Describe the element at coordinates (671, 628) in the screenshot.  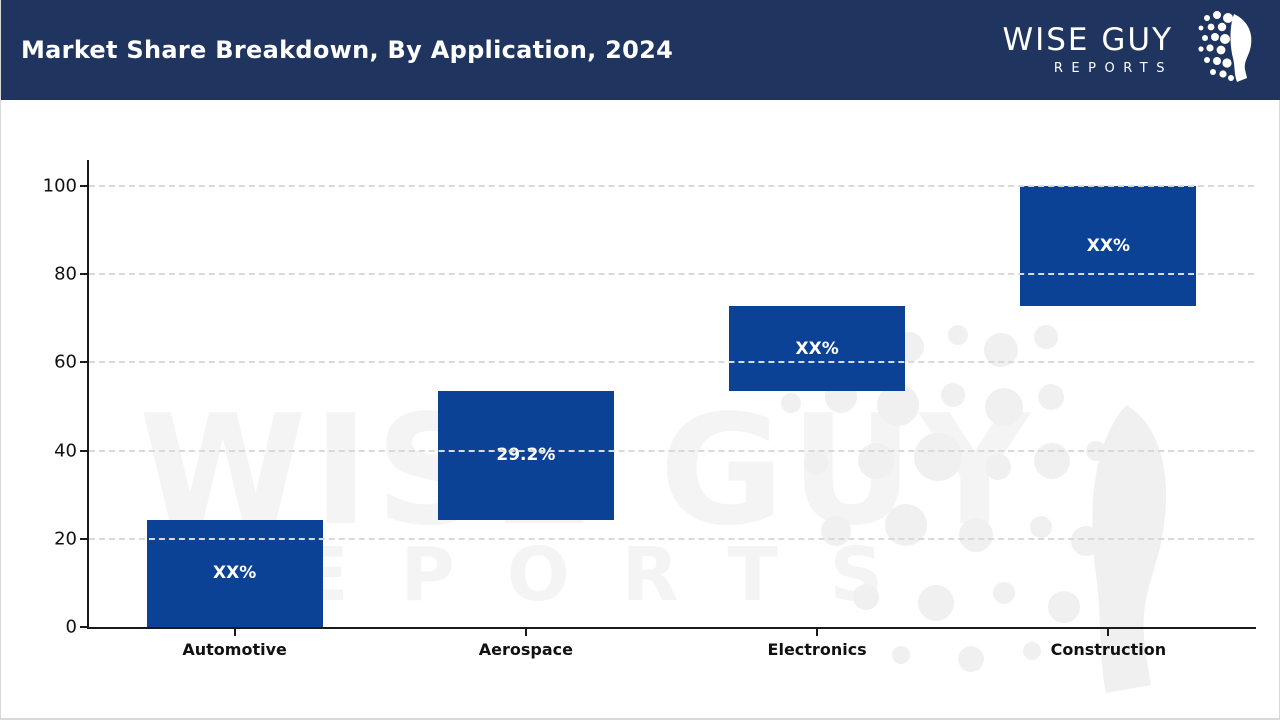
I see `x-axis-line` at that location.